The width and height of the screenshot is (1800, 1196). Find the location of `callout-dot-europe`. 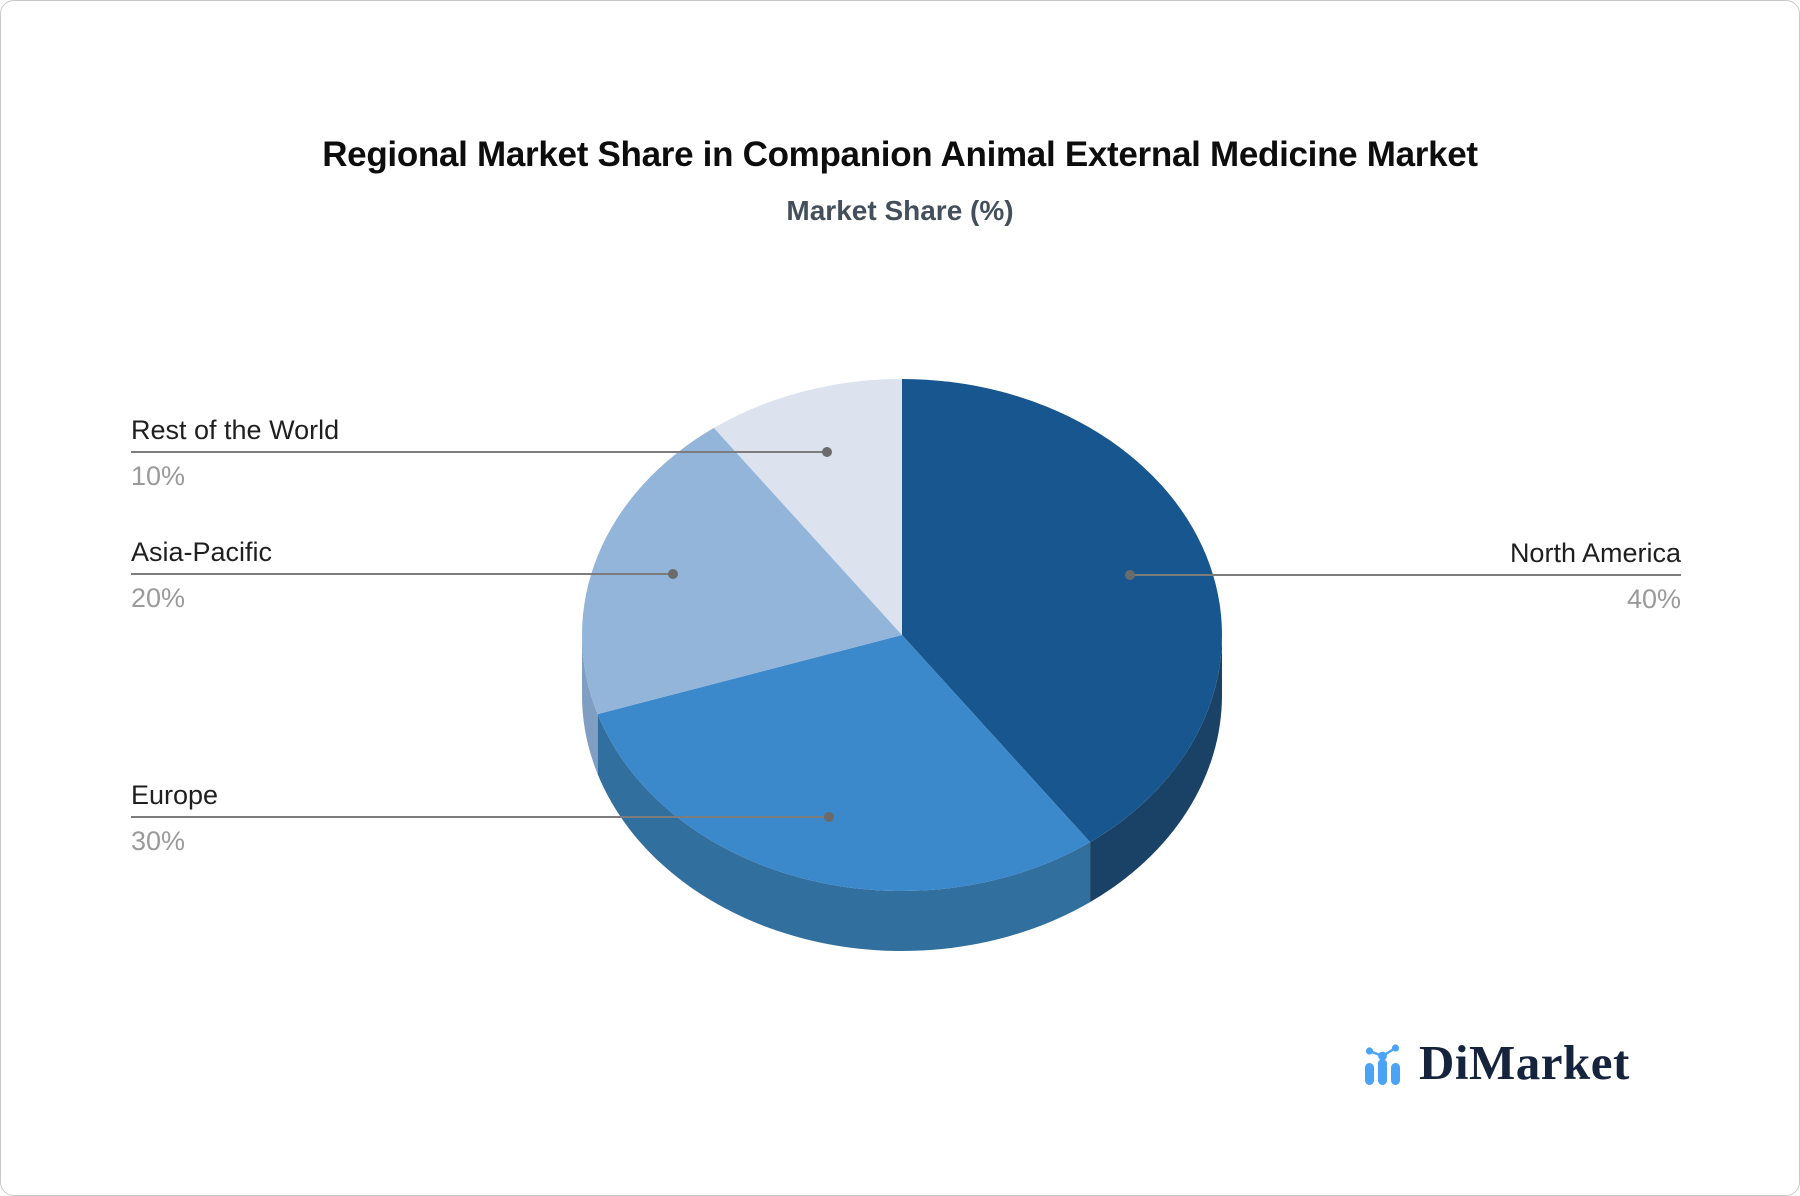

callout-dot-europe is located at coordinates (829, 817).